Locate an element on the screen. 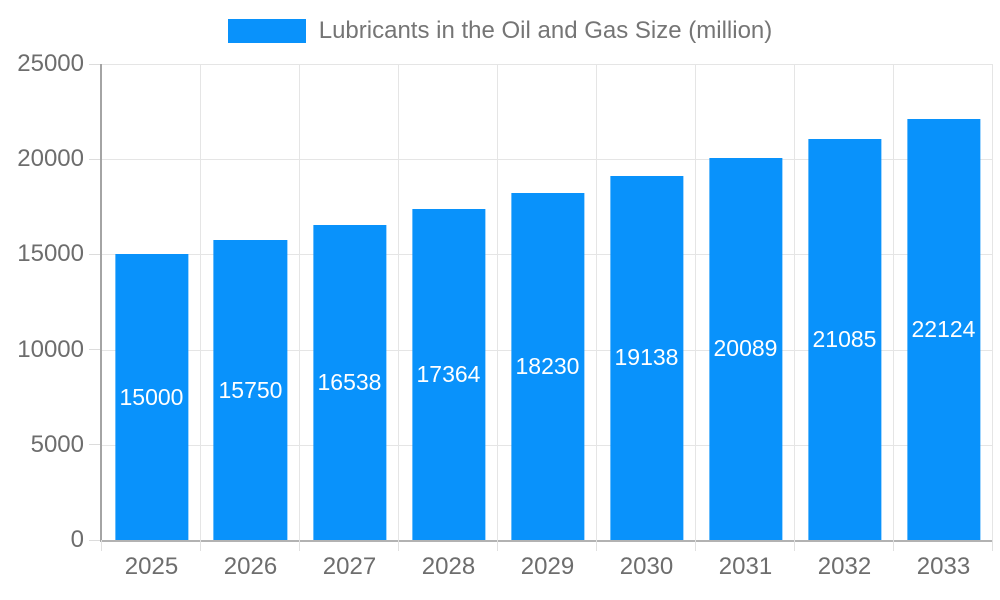 This screenshot has height=600, width=1000. bar: 22124 is located at coordinates (943, 329).